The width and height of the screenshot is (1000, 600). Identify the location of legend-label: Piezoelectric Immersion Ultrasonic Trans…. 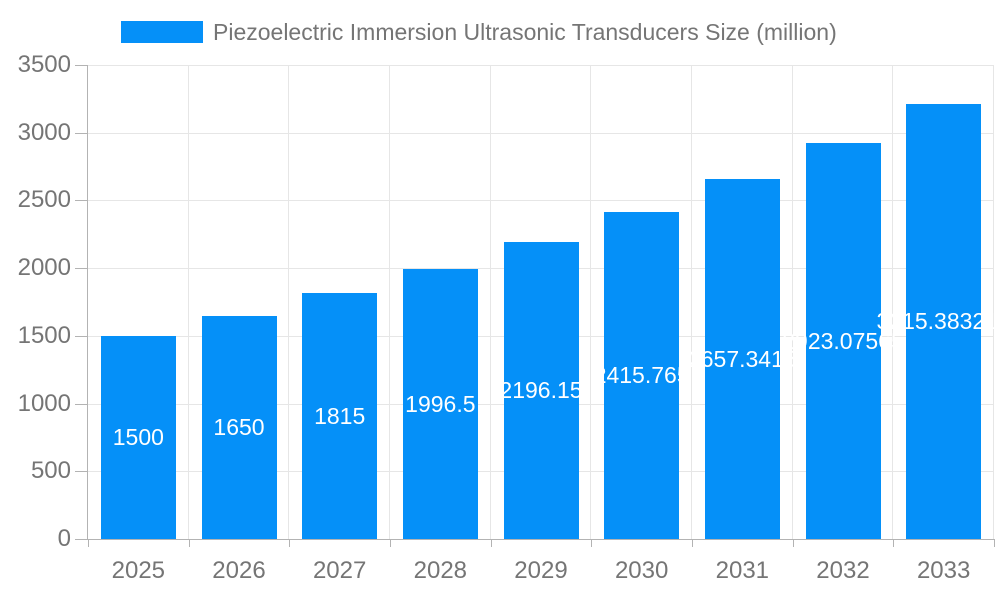
(525, 31).